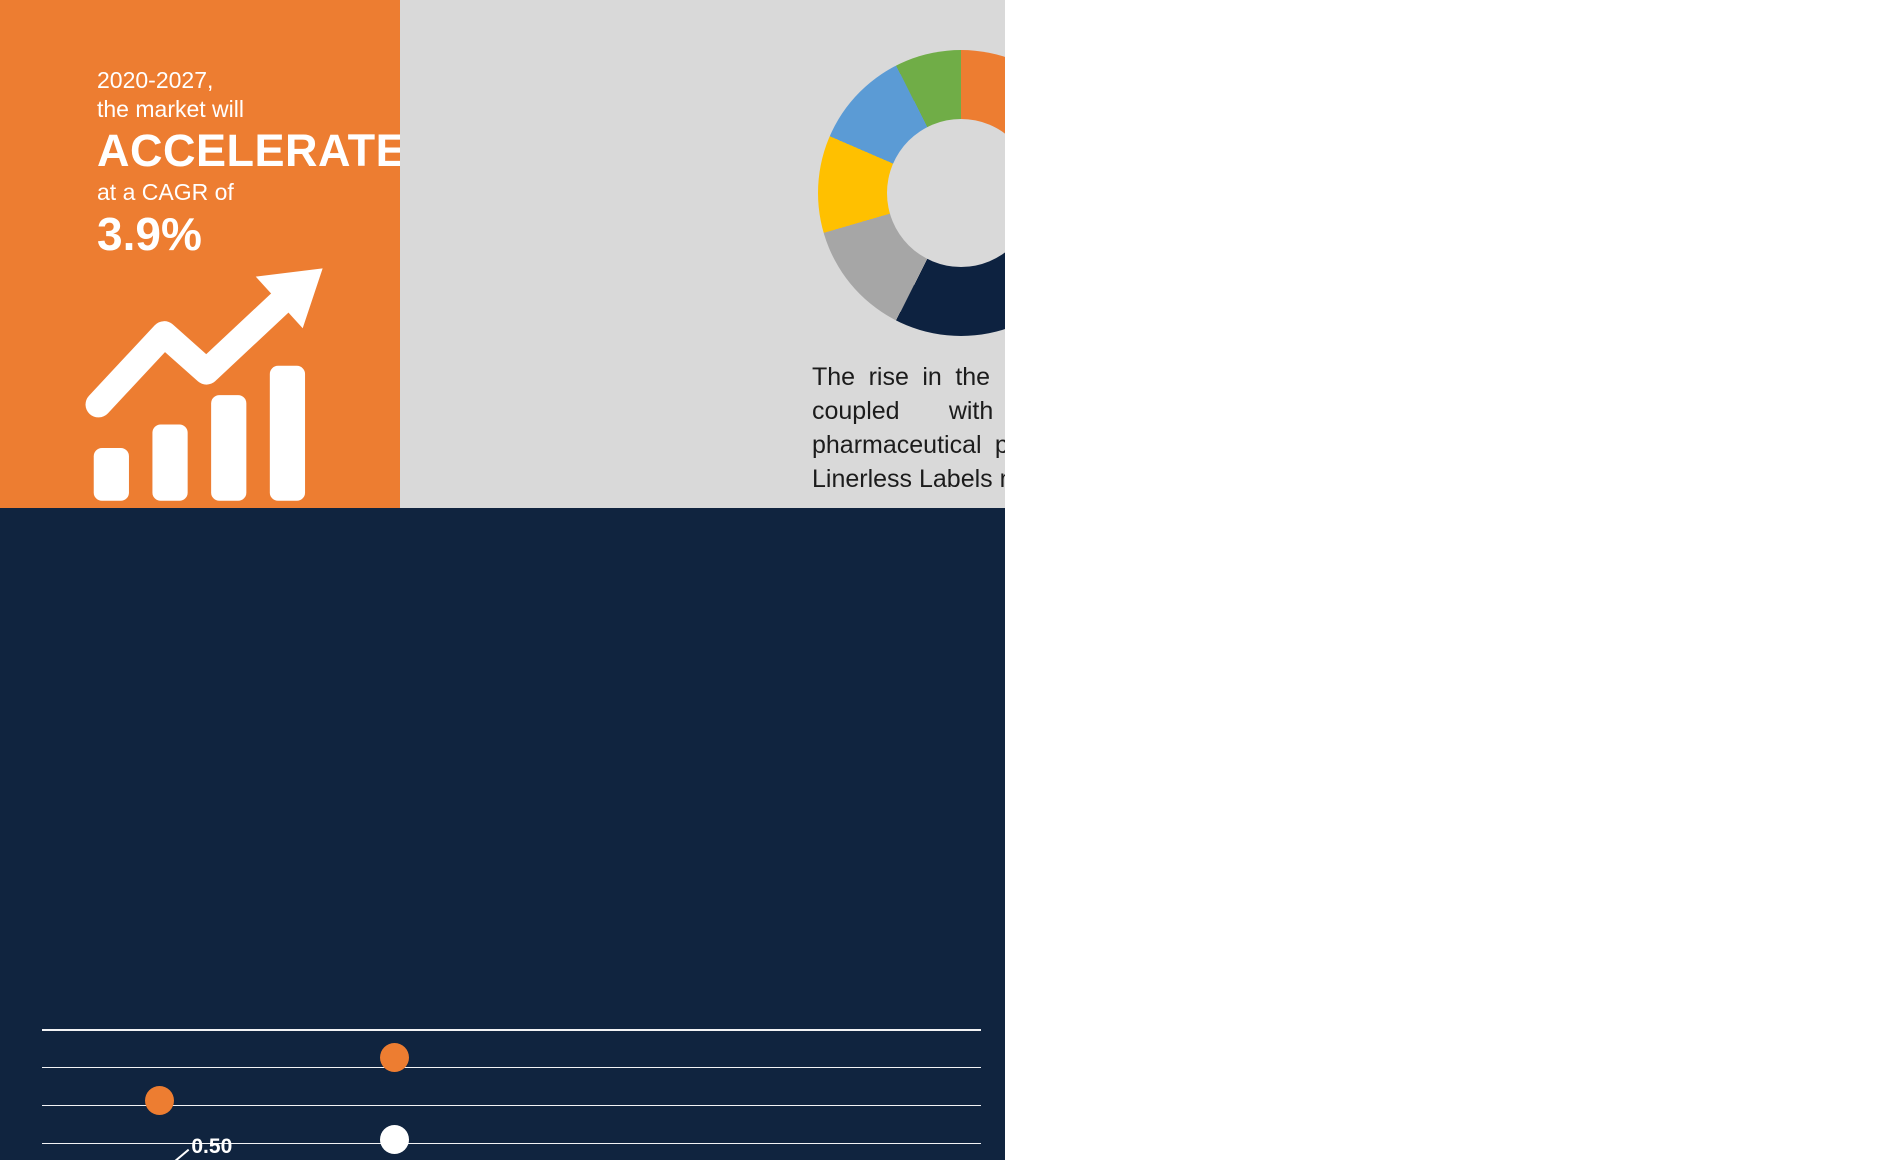 The height and width of the screenshot is (1160, 1899). I want to click on growth-arrow-icon, so click(204, 384).